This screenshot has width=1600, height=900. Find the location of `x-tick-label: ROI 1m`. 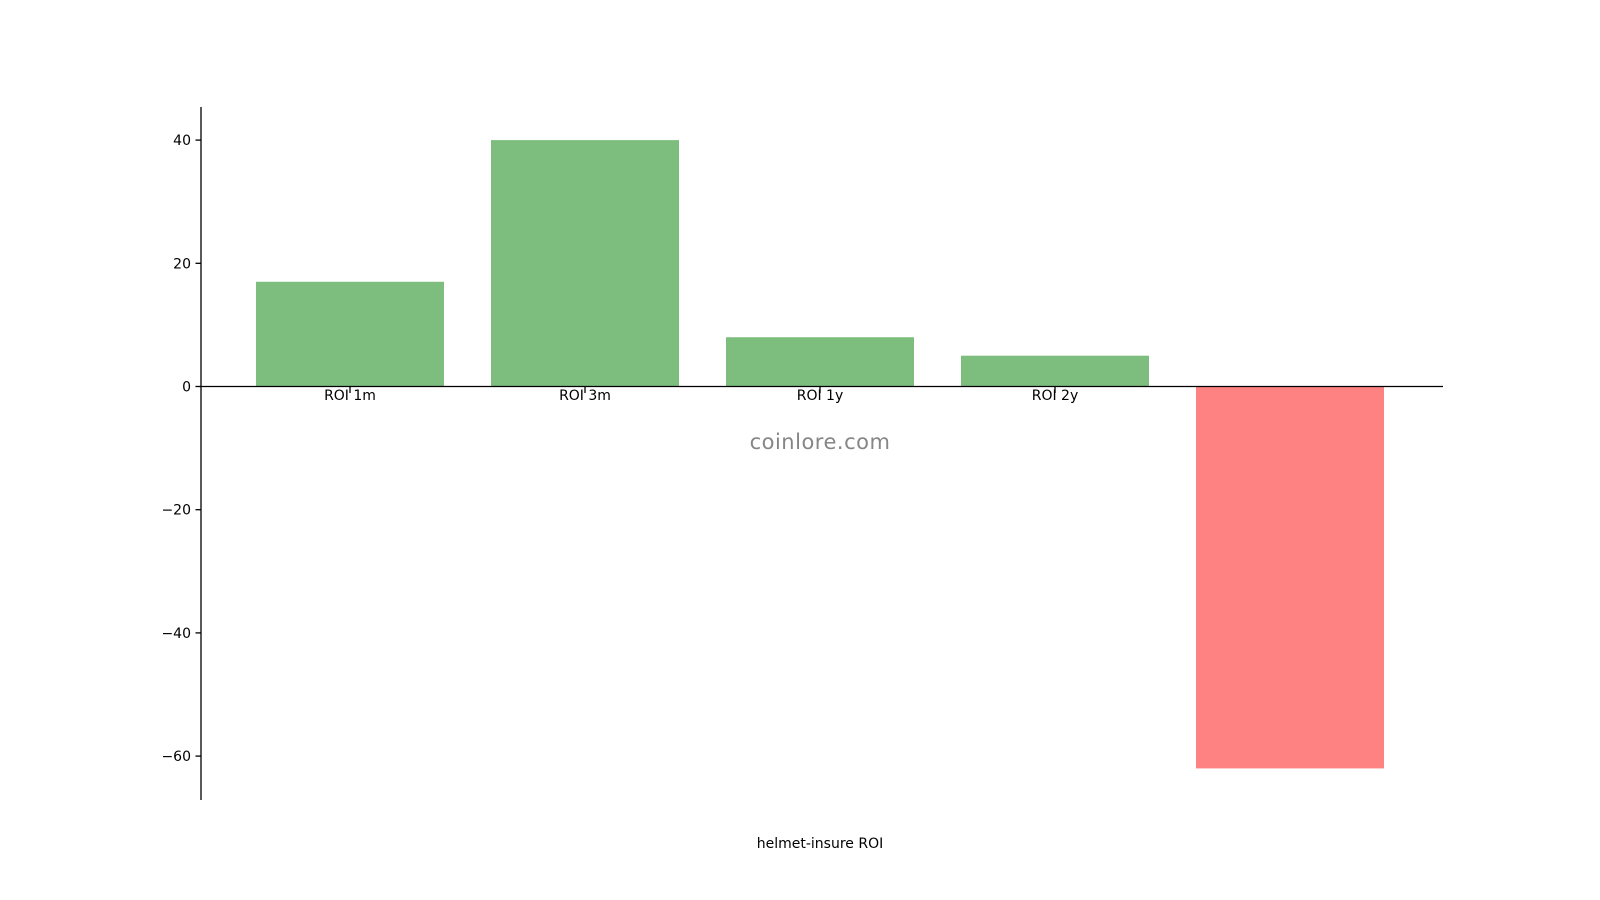

x-tick-label: ROI 1m is located at coordinates (350, 396).